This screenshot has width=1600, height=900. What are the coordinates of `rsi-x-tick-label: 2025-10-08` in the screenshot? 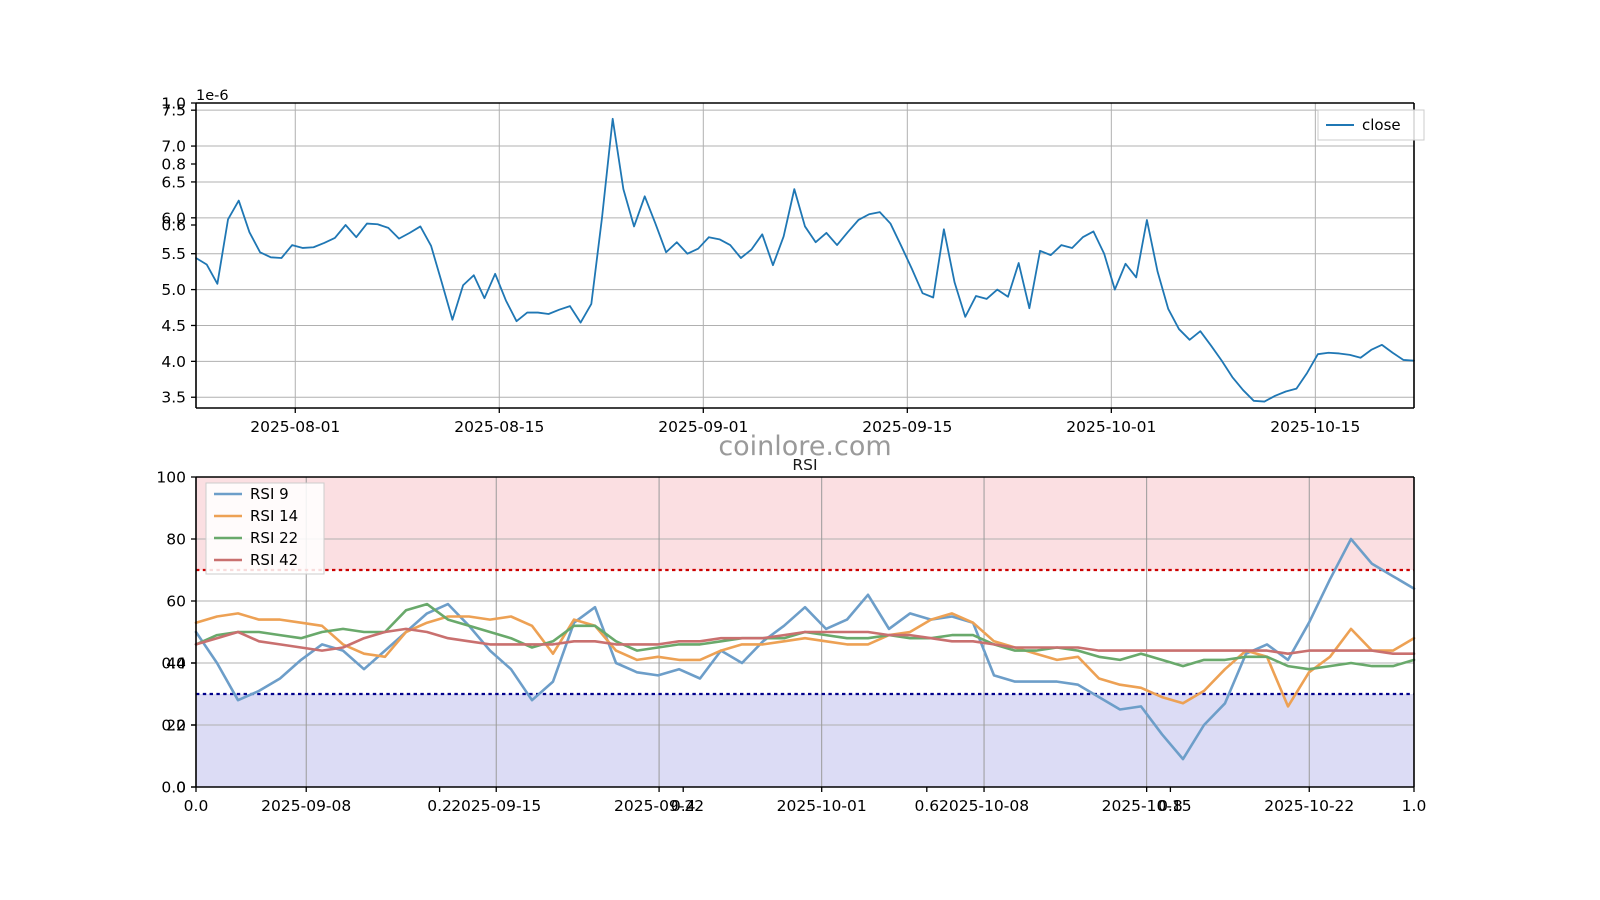 It's located at (984, 806).